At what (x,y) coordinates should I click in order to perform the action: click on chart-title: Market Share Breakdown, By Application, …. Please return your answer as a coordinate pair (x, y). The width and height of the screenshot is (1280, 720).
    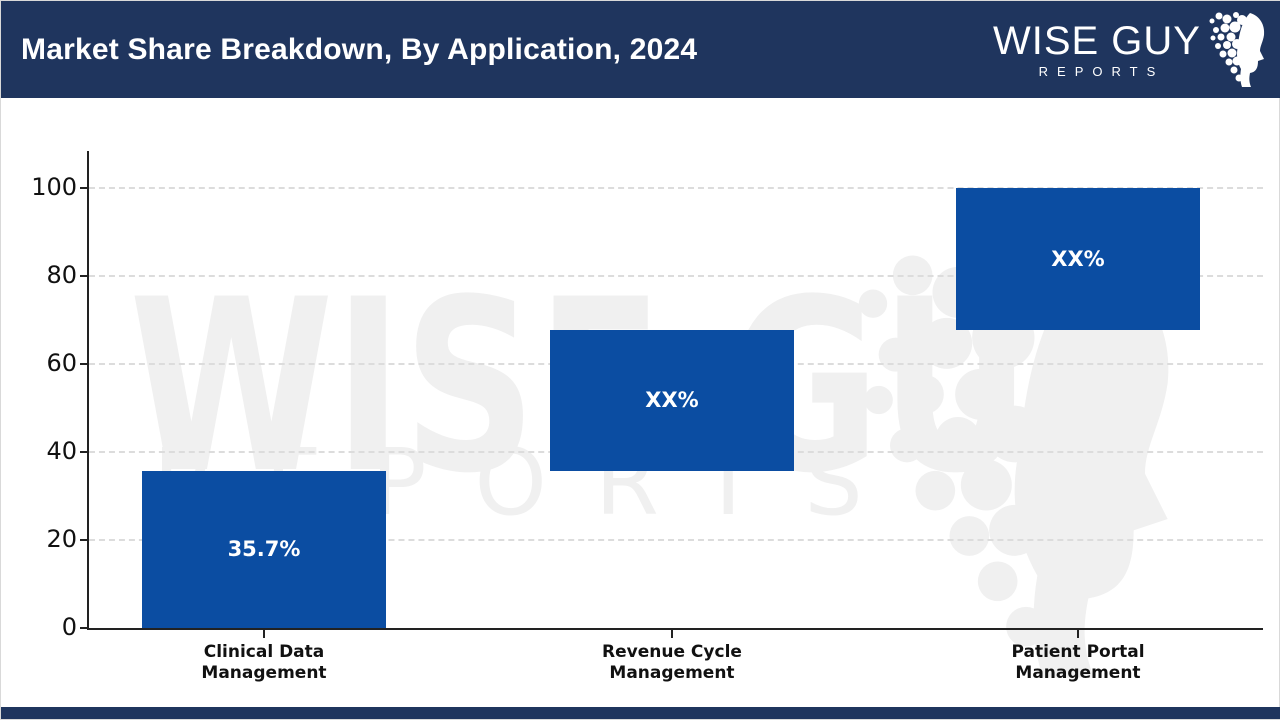
    Looking at the image, I should click on (359, 49).